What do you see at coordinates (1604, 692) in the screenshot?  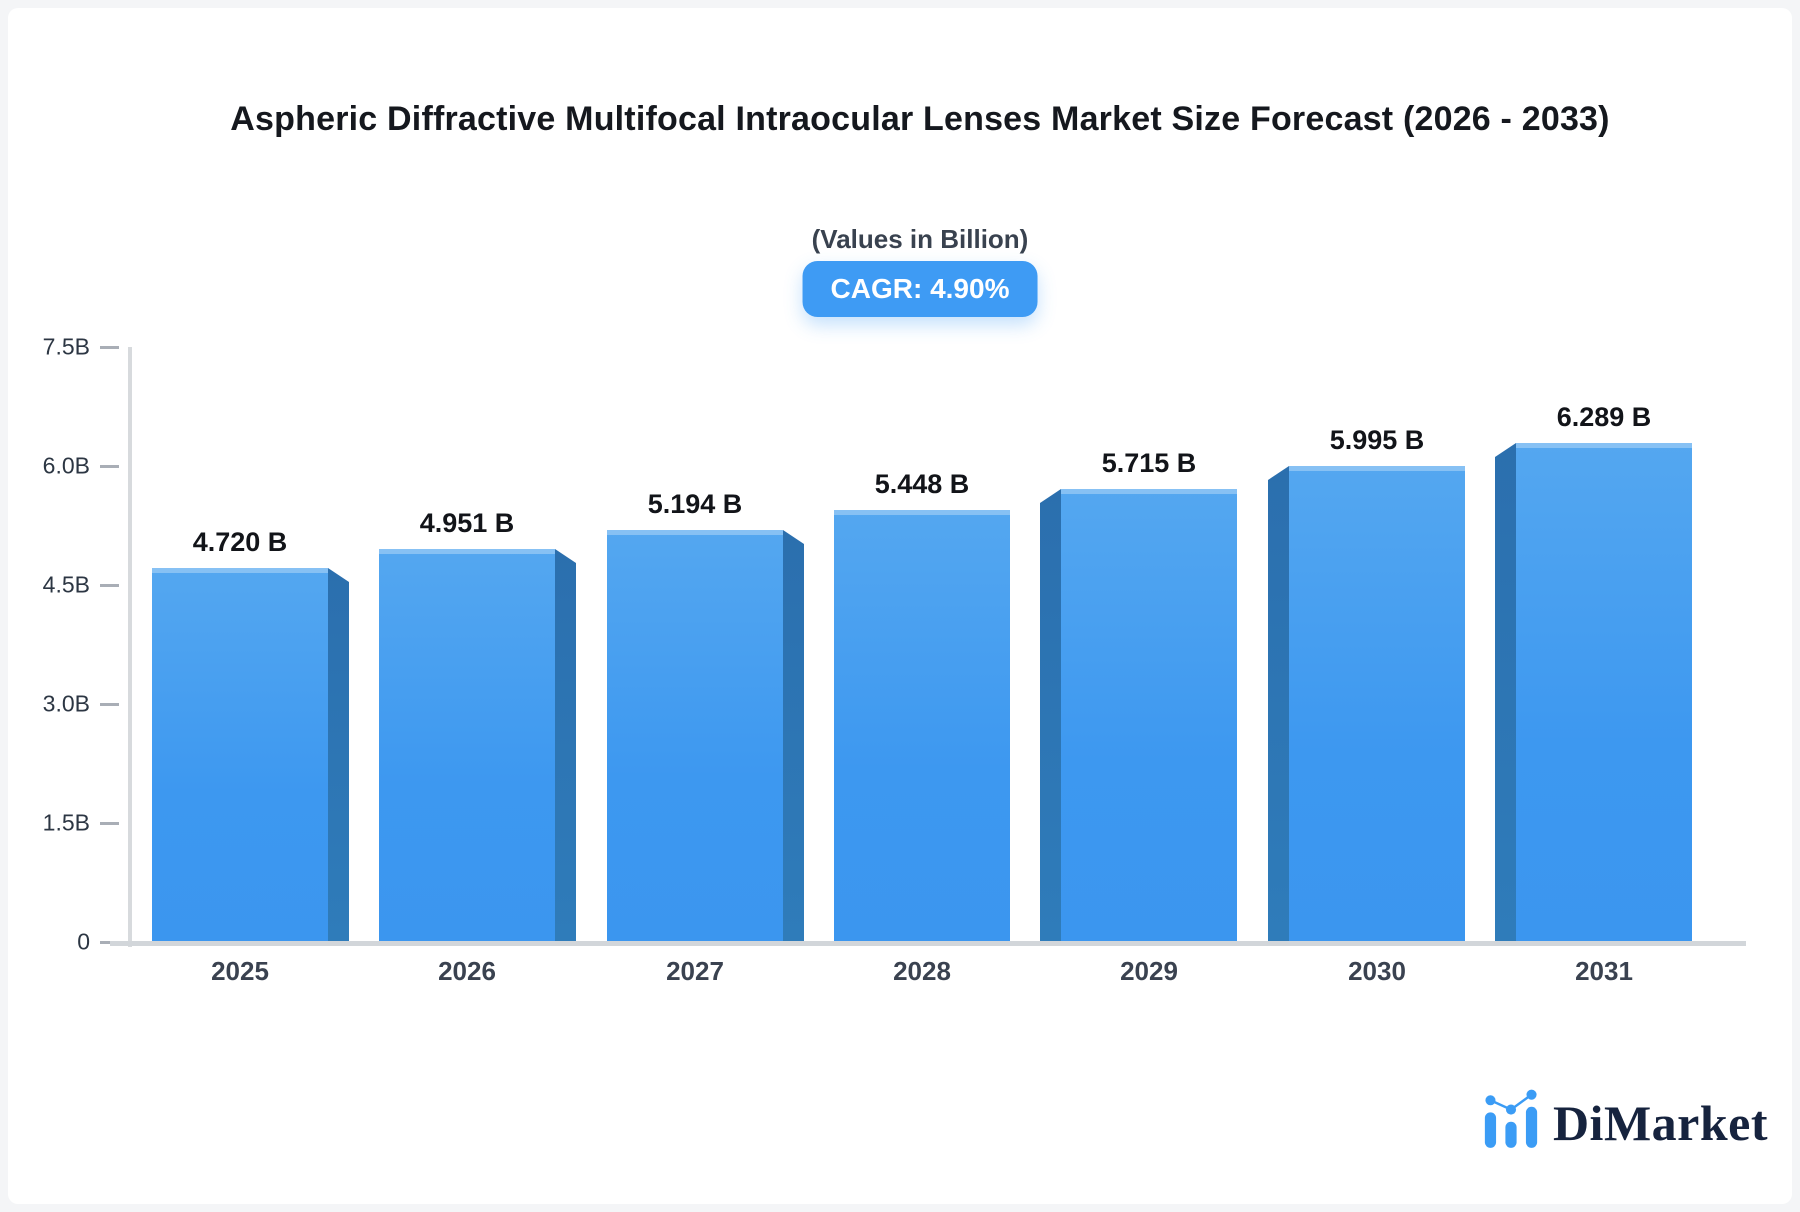 I see `bar-2031` at bounding box center [1604, 692].